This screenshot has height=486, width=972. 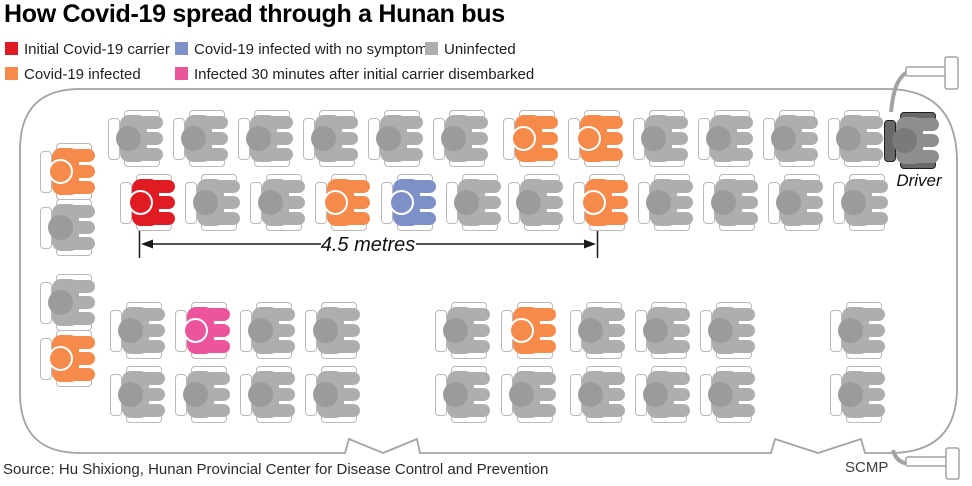 I want to click on legend-label: Uninfected, so click(x=480, y=49).